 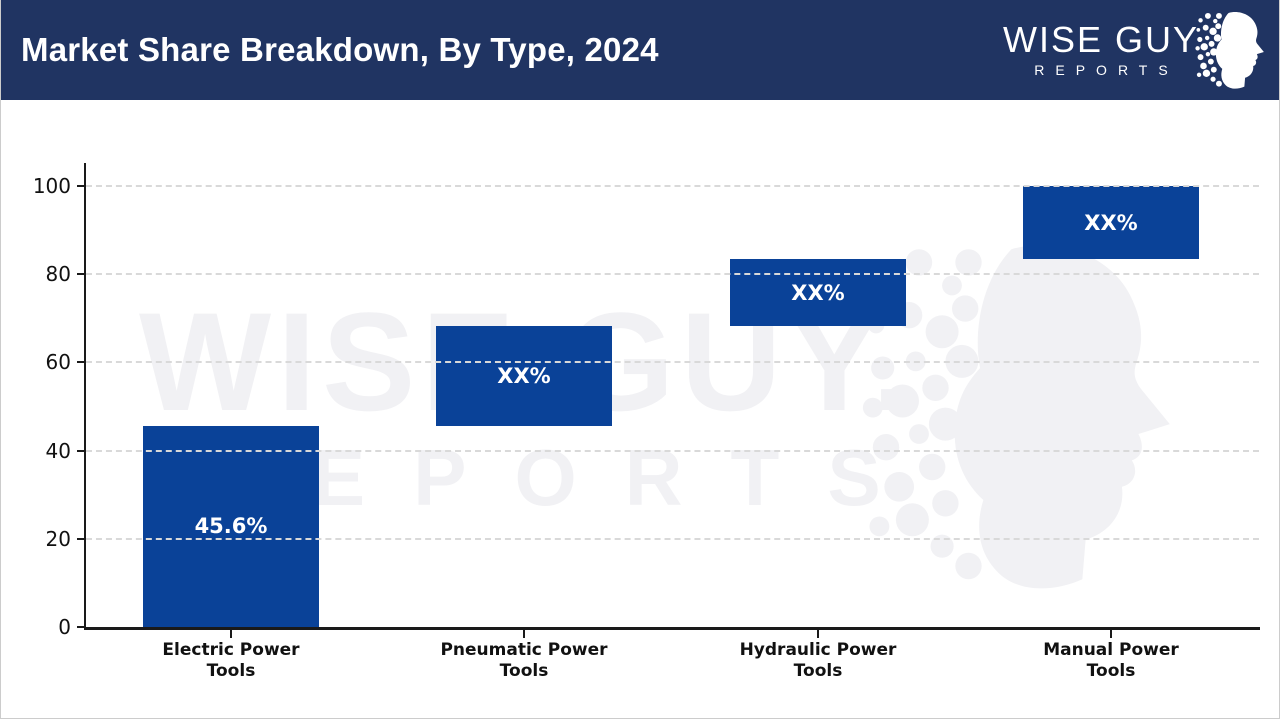 What do you see at coordinates (58, 274) in the screenshot?
I see `y-tick-label: 80` at bounding box center [58, 274].